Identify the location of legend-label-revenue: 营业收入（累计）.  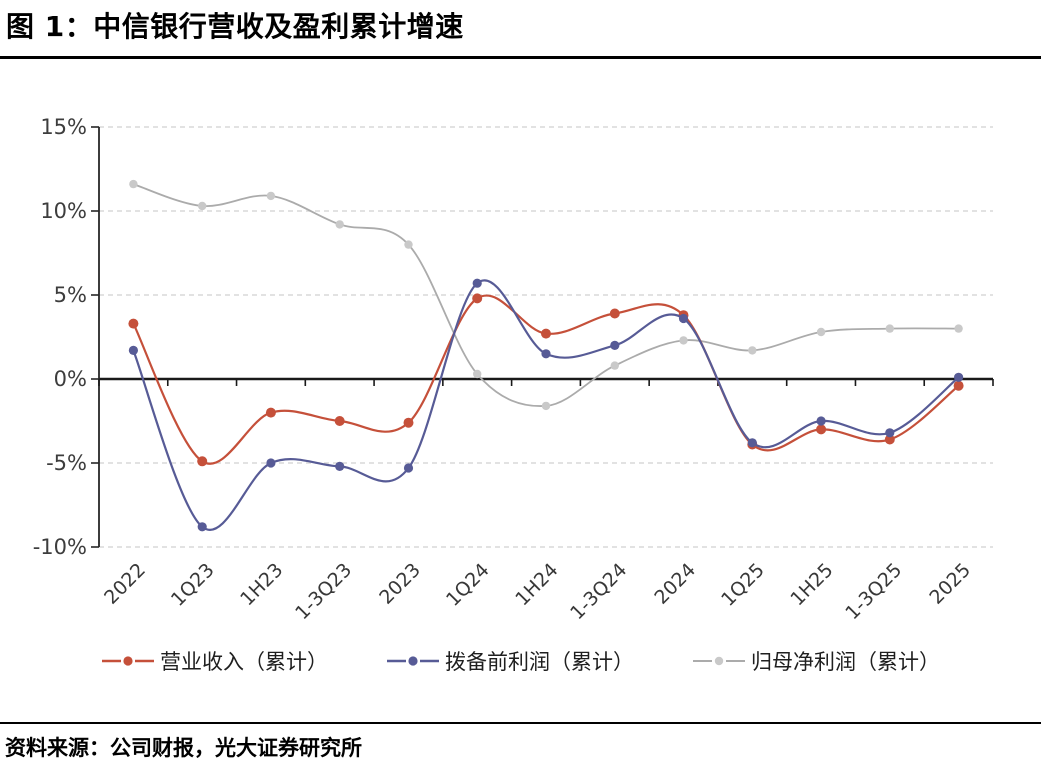
(244, 662).